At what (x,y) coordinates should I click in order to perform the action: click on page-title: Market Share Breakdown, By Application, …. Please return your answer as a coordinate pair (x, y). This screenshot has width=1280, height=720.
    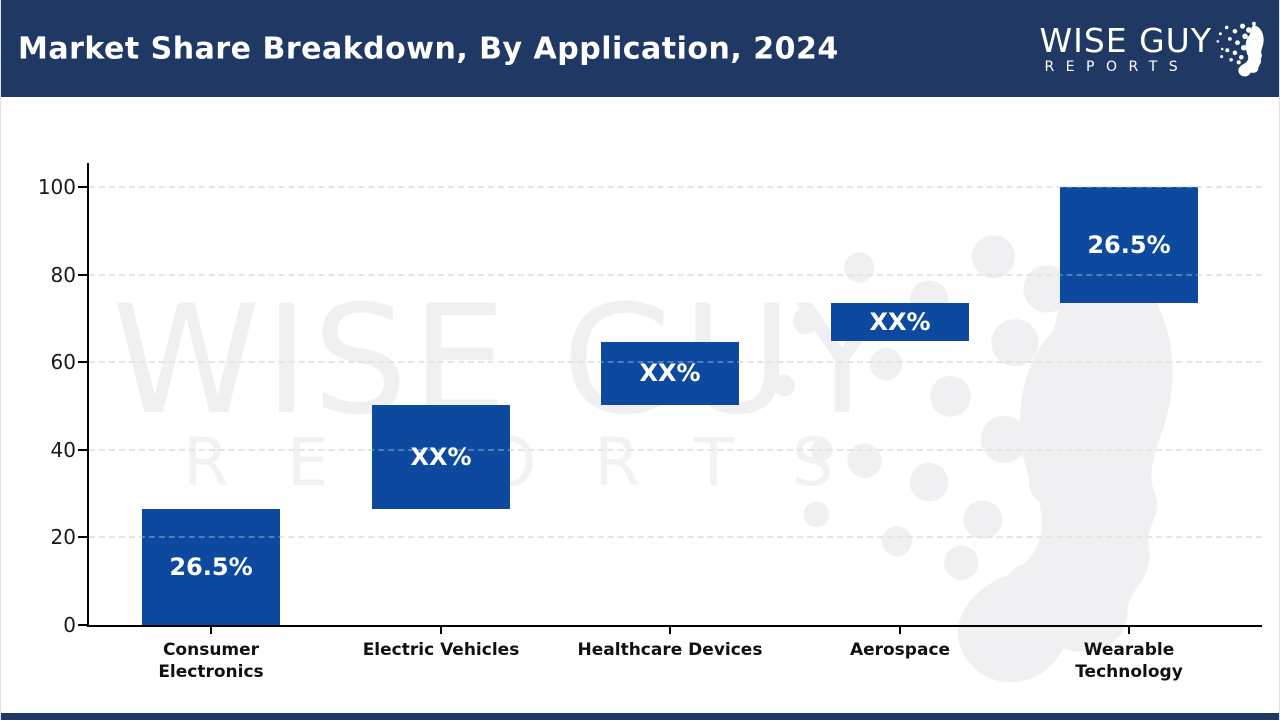
    Looking at the image, I should click on (428, 48).